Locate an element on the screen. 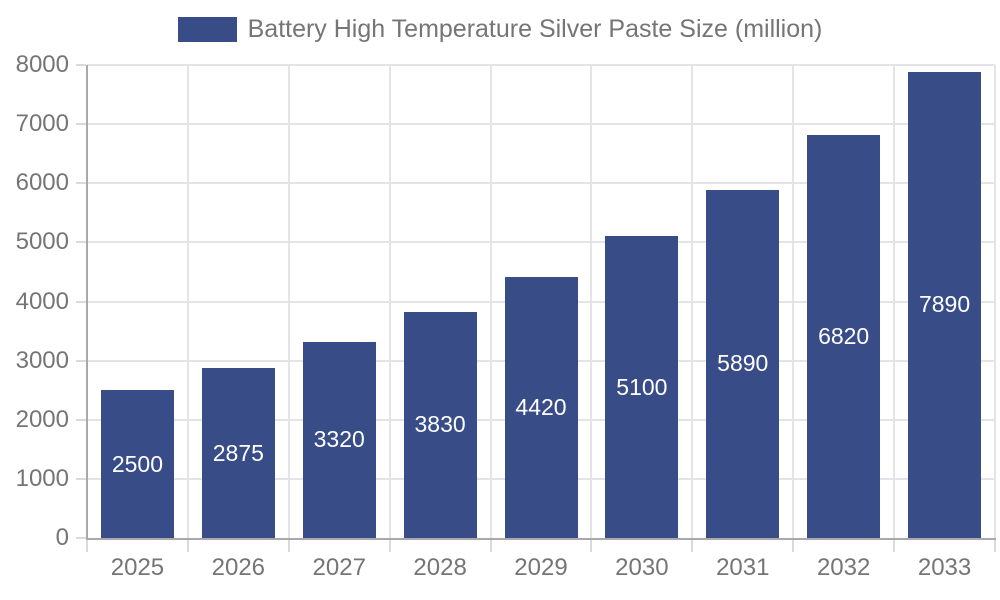 This screenshot has width=1000, height=600. y-axis-tick-label: 8000 is located at coordinates (42, 64).